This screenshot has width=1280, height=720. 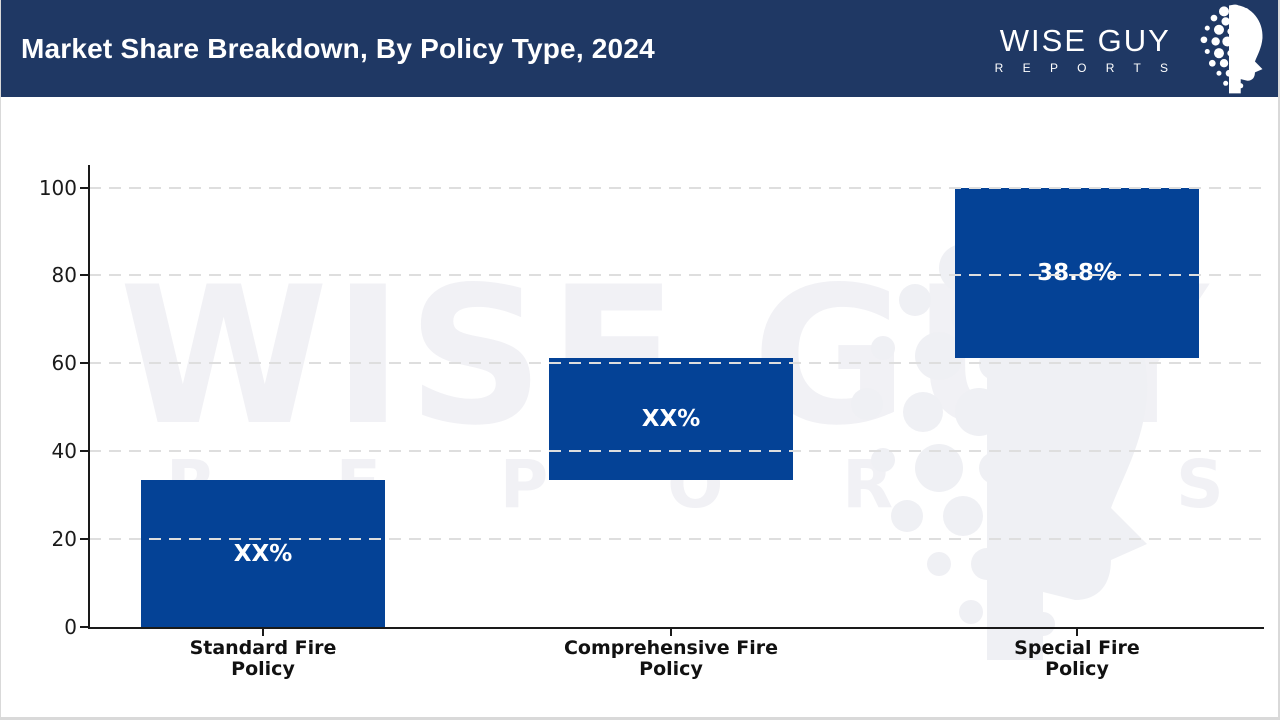 What do you see at coordinates (64, 451) in the screenshot?
I see `y-tick-label: 40` at bounding box center [64, 451].